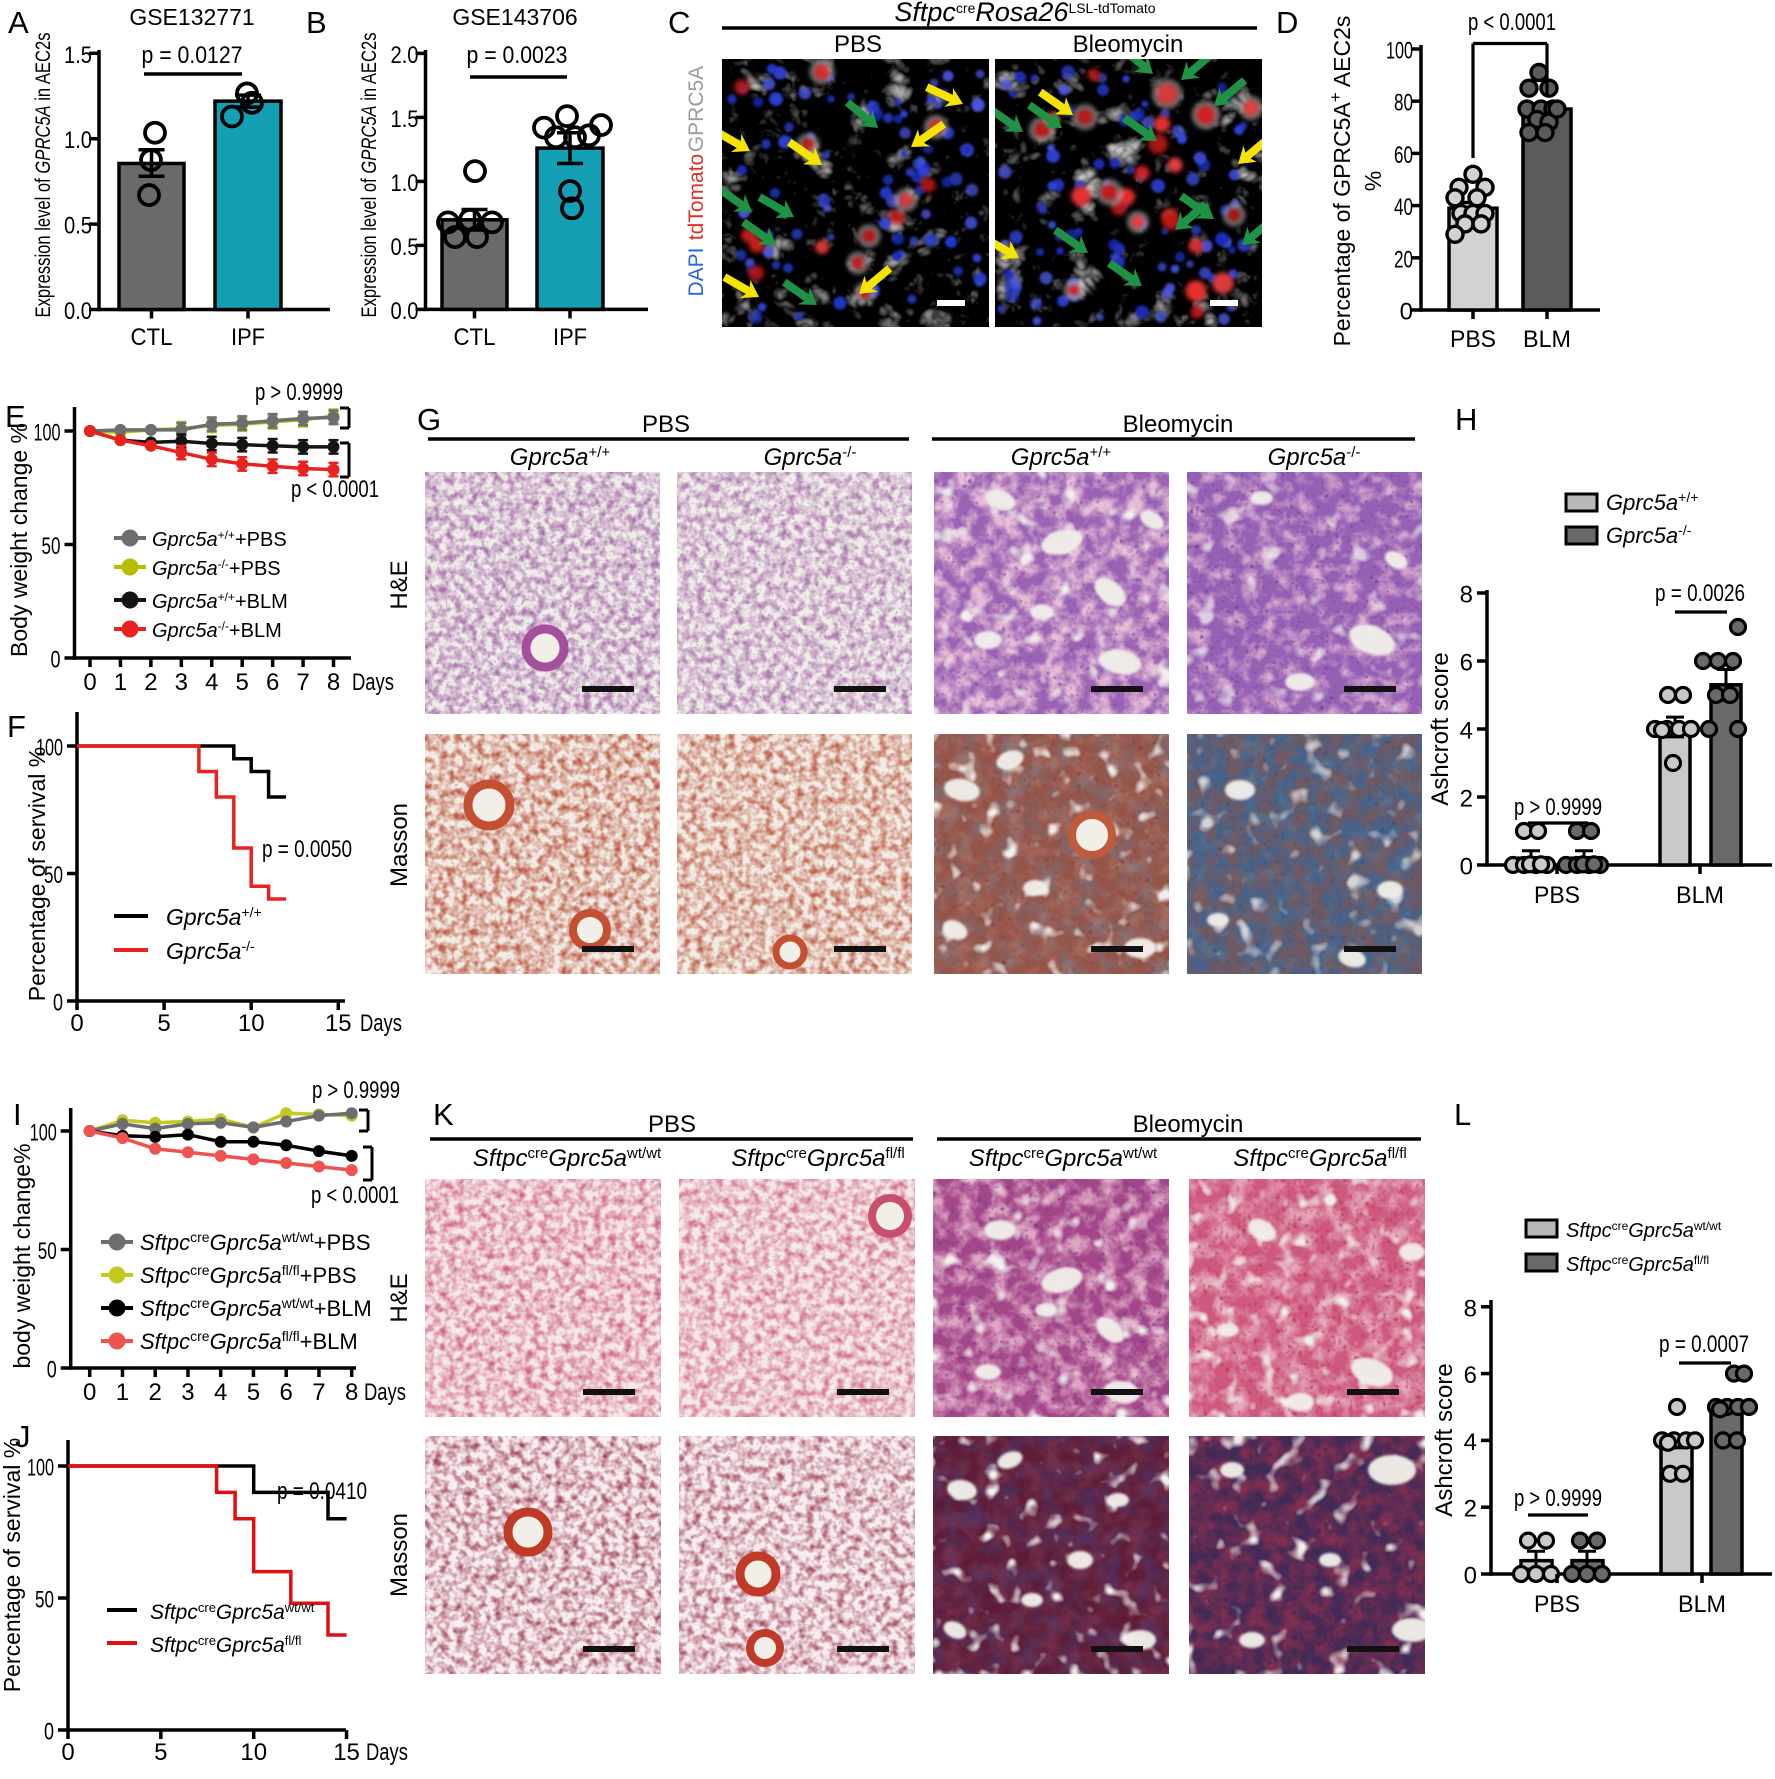 Image resolution: width=1775 pixels, height=1779 pixels. I want to click on svg-text: Masson, so click(399, 845).